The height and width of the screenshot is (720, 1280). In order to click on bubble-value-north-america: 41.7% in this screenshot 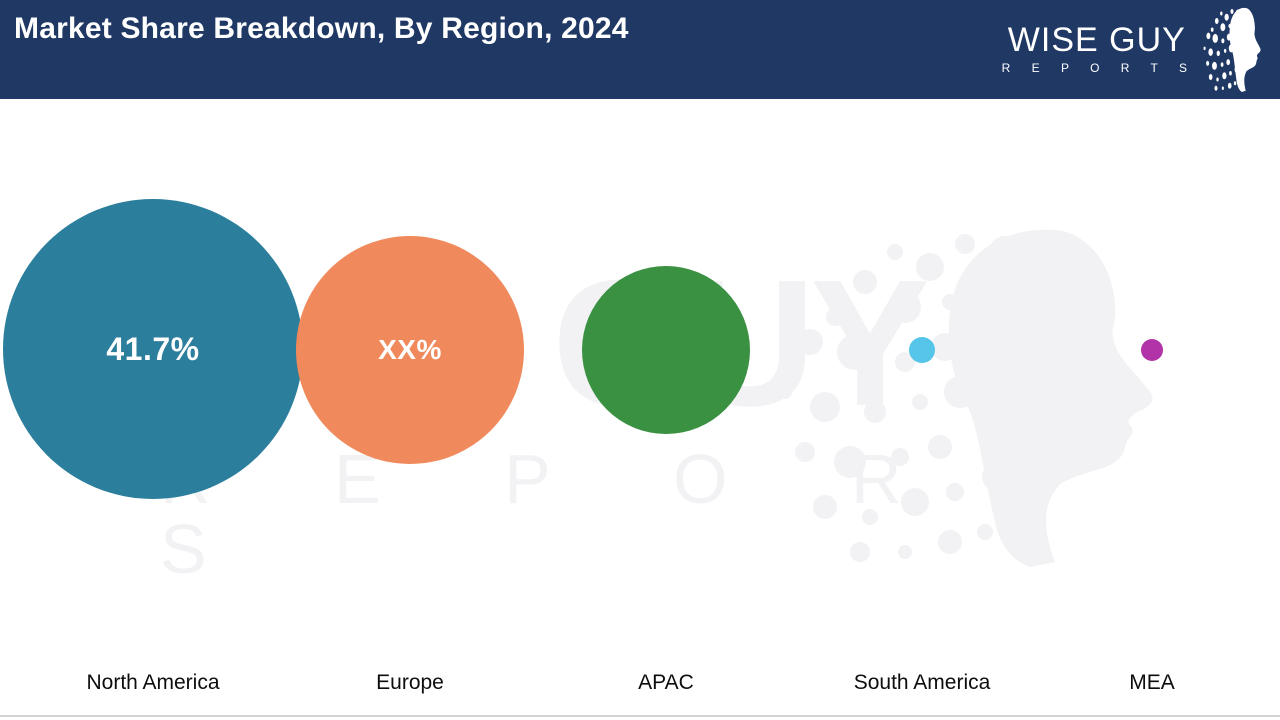, I will do `click(153, 348)`.